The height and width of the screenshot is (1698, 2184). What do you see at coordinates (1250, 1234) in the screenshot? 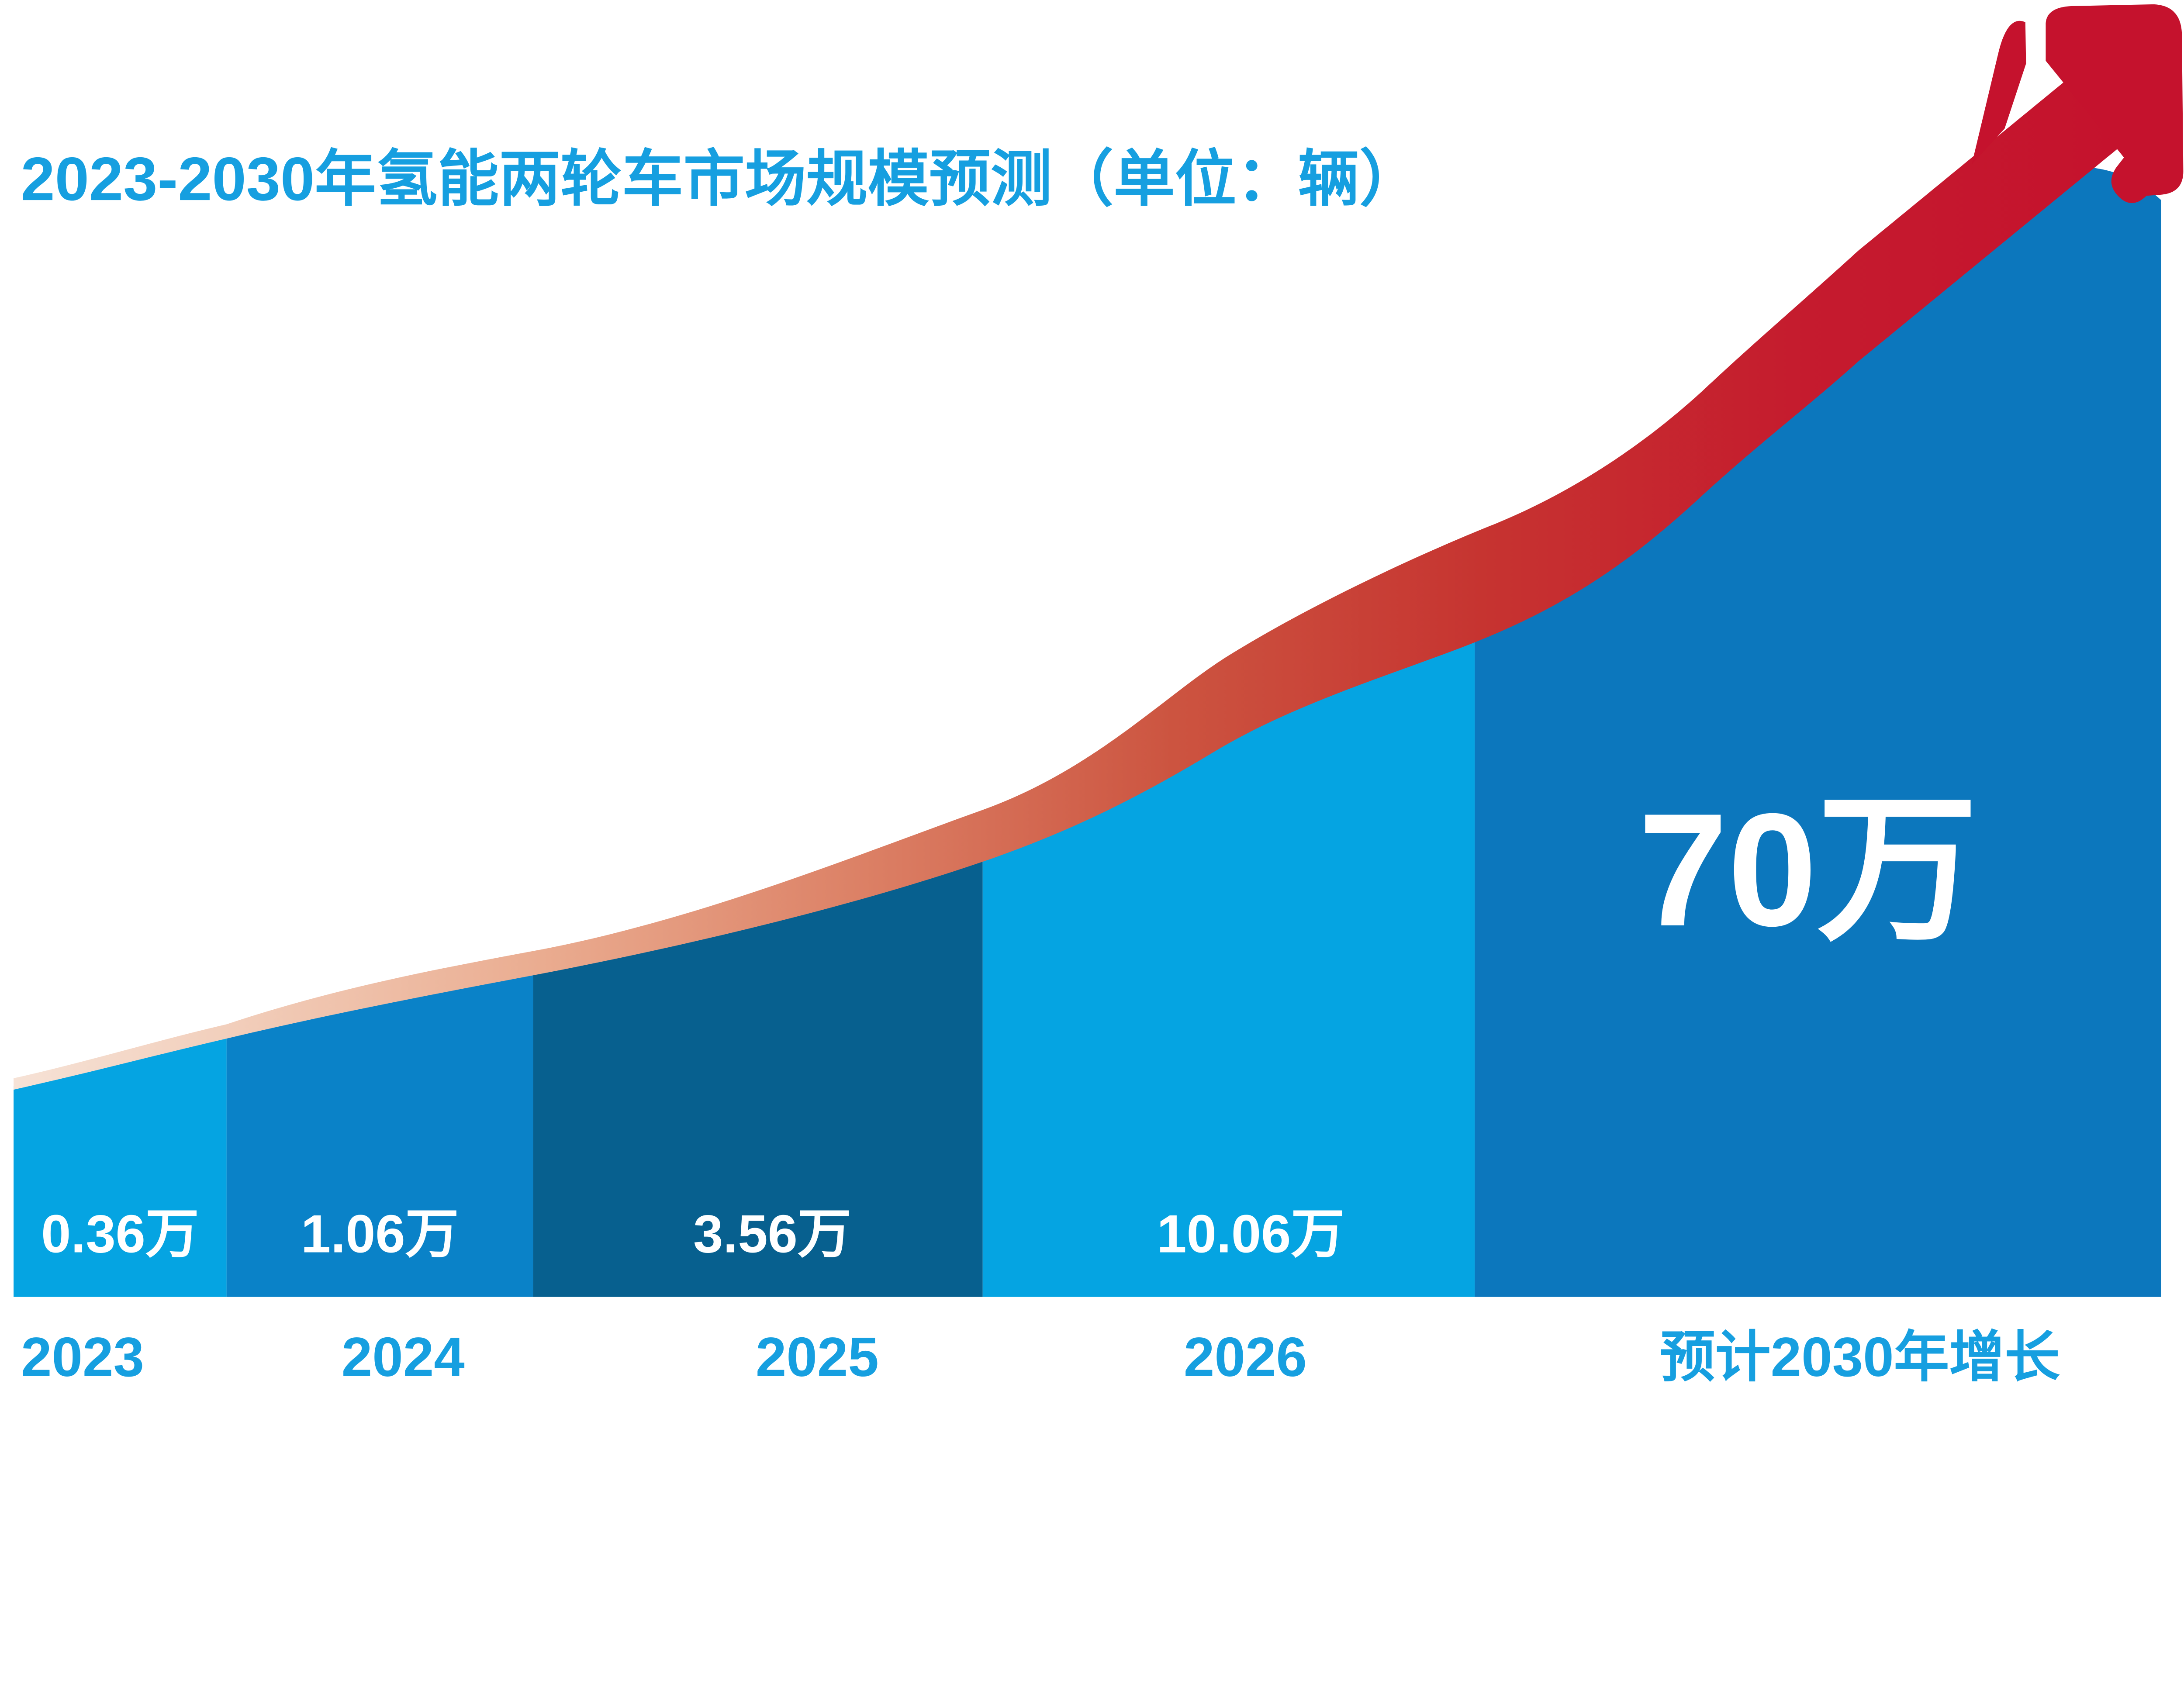
I see `value-label-2026: 10.06万` at bounding box center [1250, 1234].